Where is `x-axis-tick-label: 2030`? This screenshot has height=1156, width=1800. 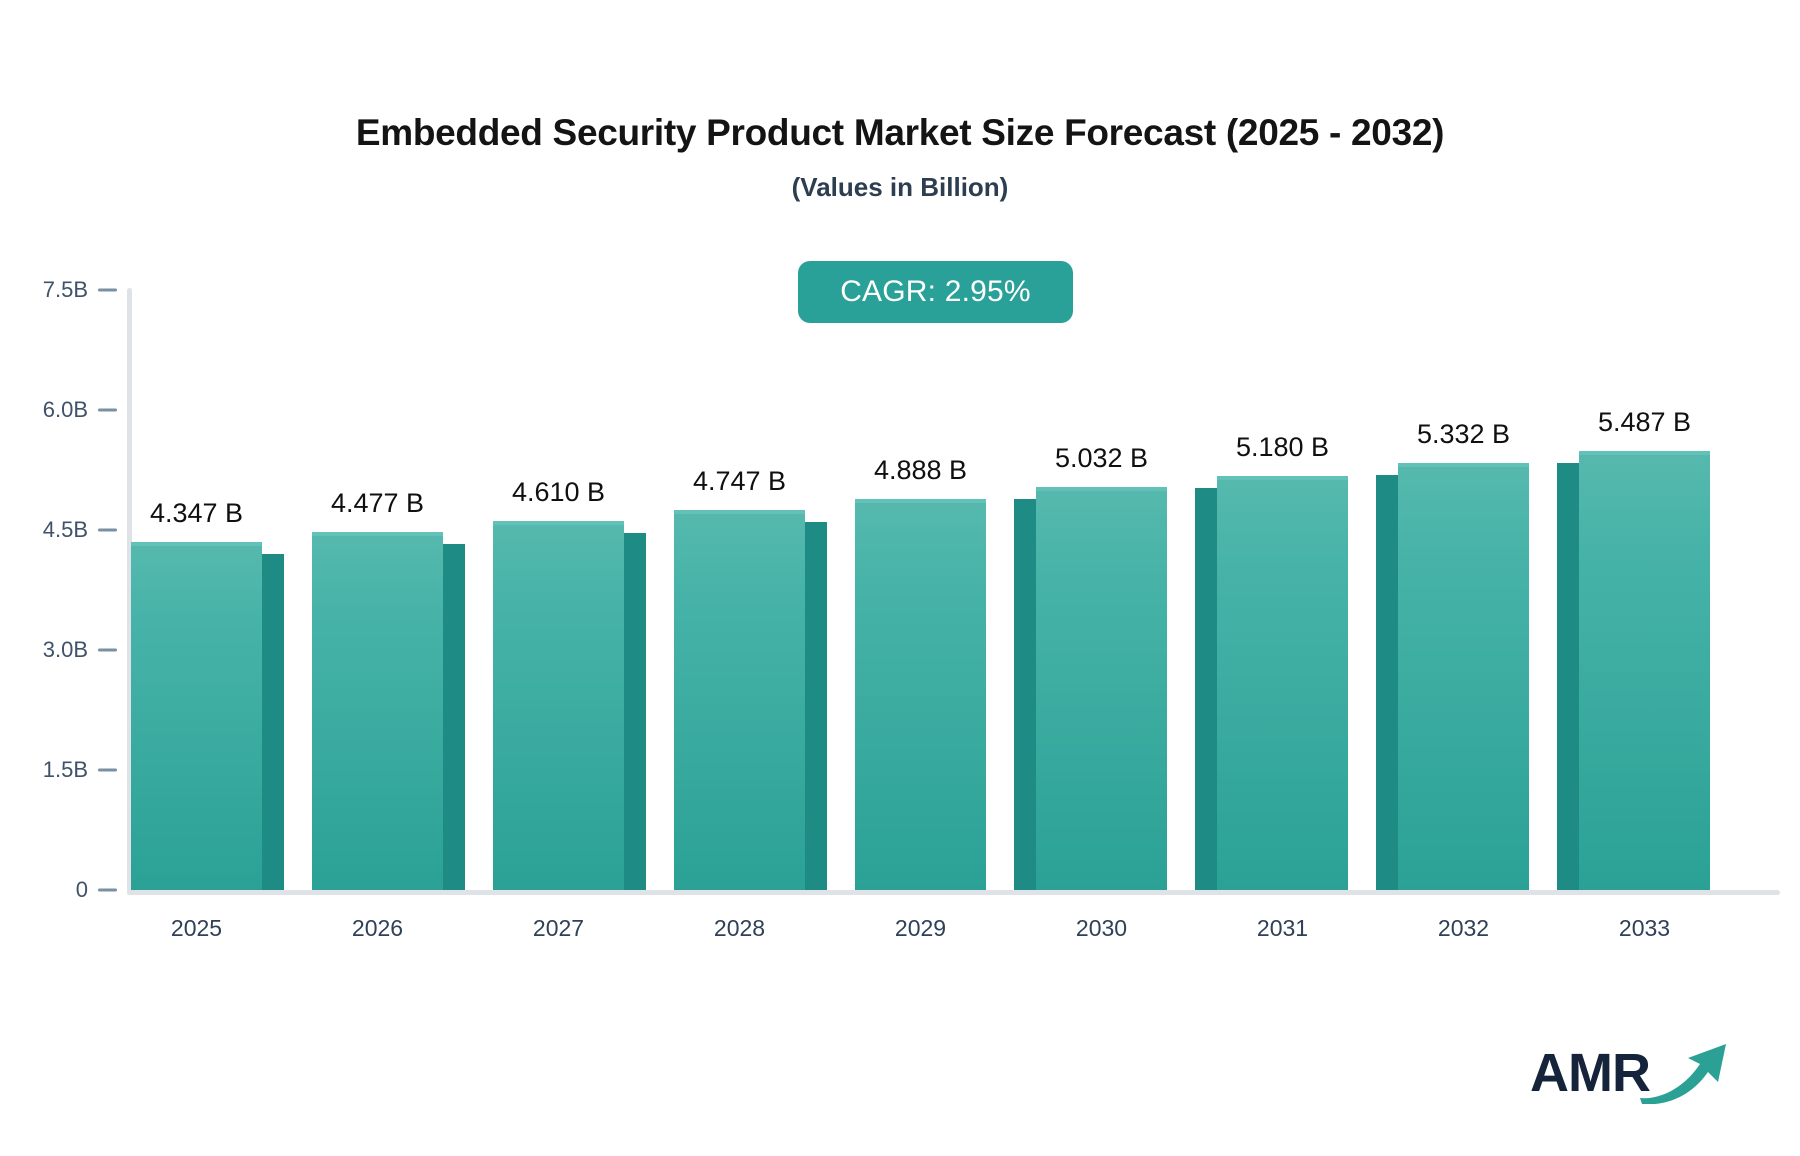 x-axis-tick-label: 2030 is located at coordinates (1101, 928).